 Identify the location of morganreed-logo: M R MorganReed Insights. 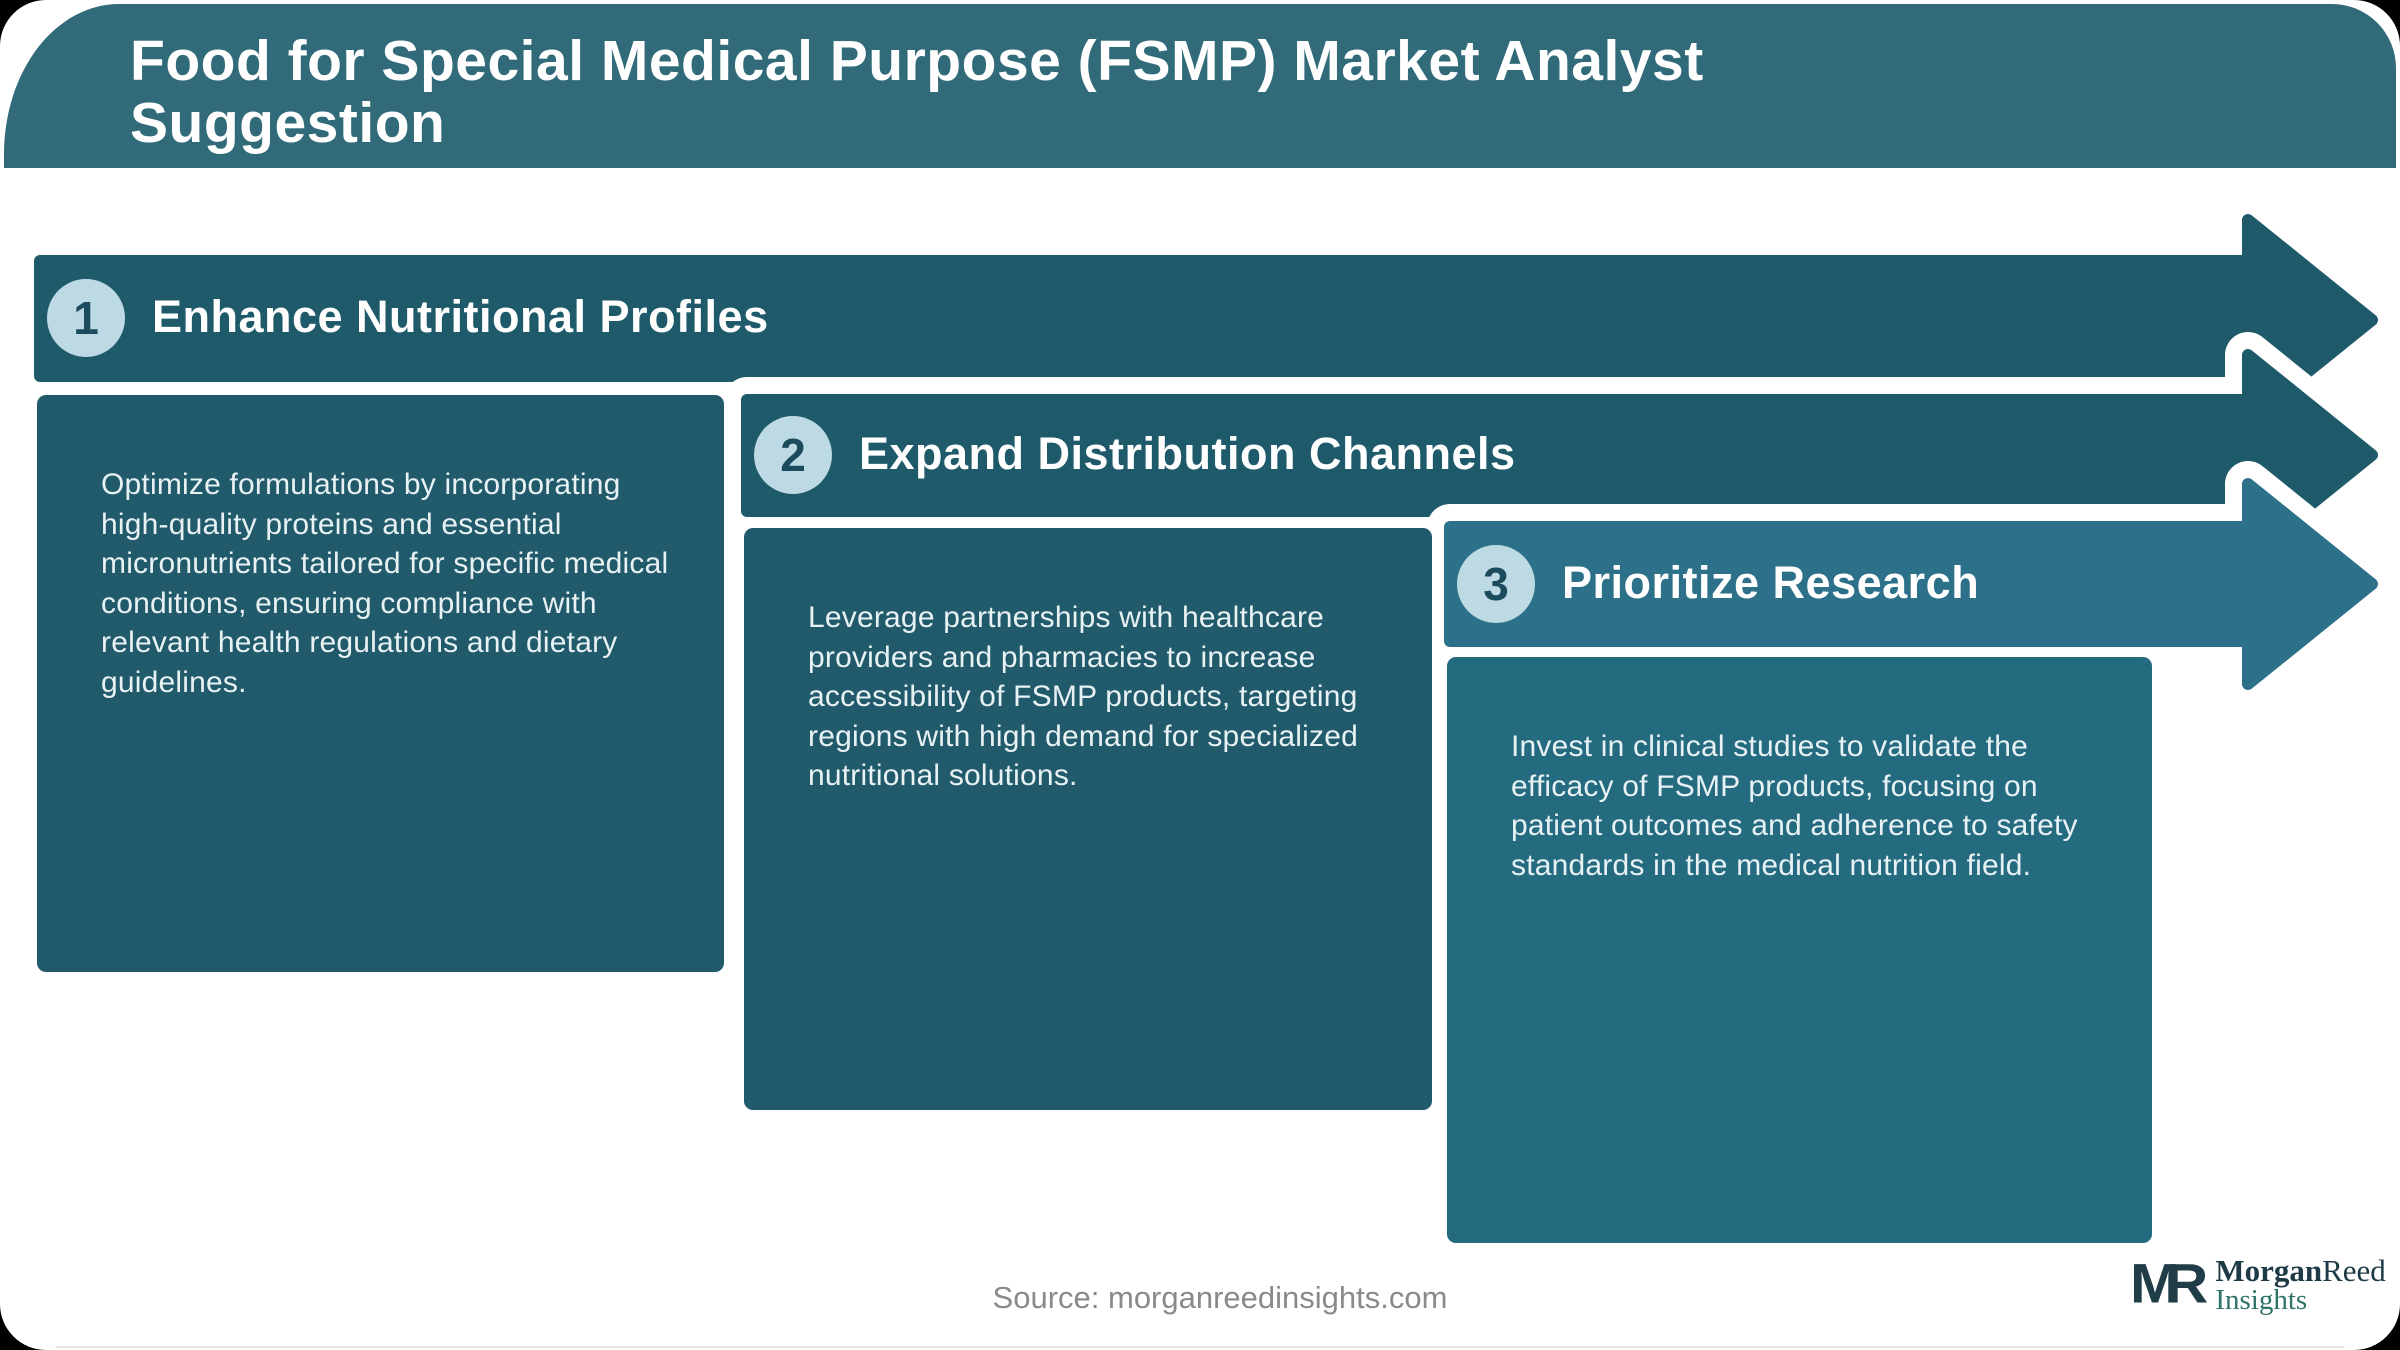
(2258, 1289).